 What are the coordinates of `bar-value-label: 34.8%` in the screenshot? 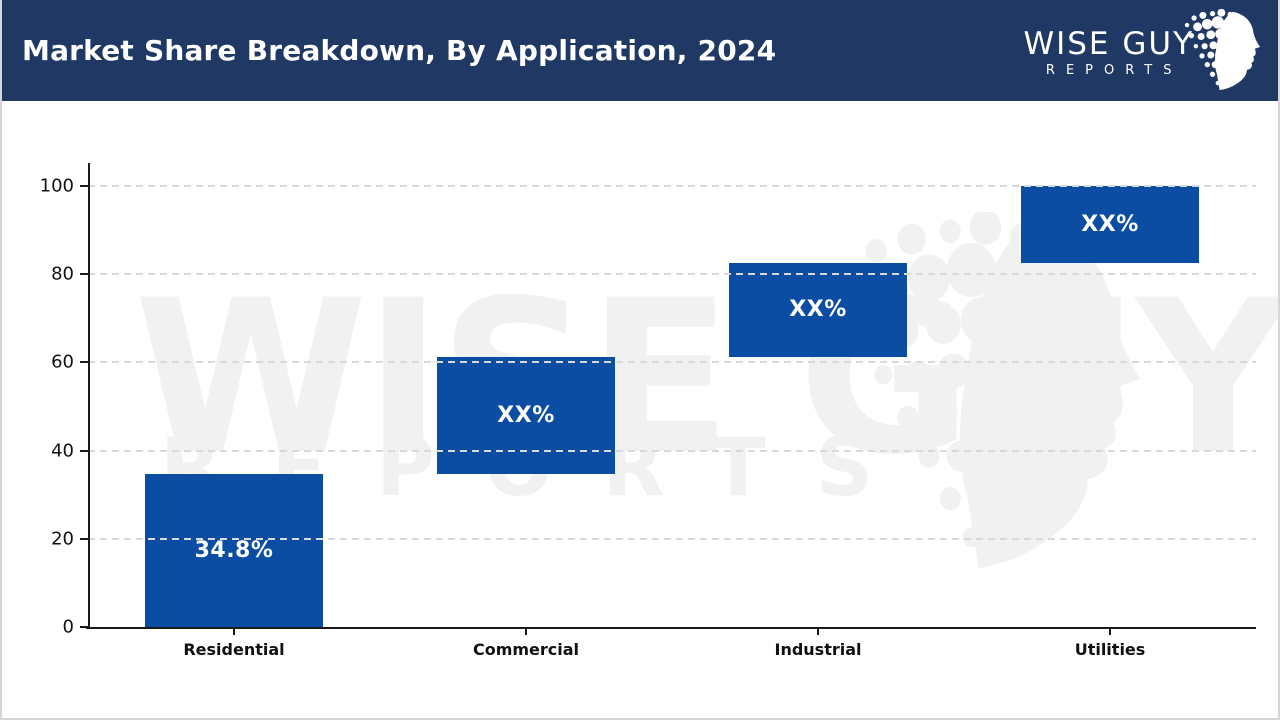 It's located at (234, 550).